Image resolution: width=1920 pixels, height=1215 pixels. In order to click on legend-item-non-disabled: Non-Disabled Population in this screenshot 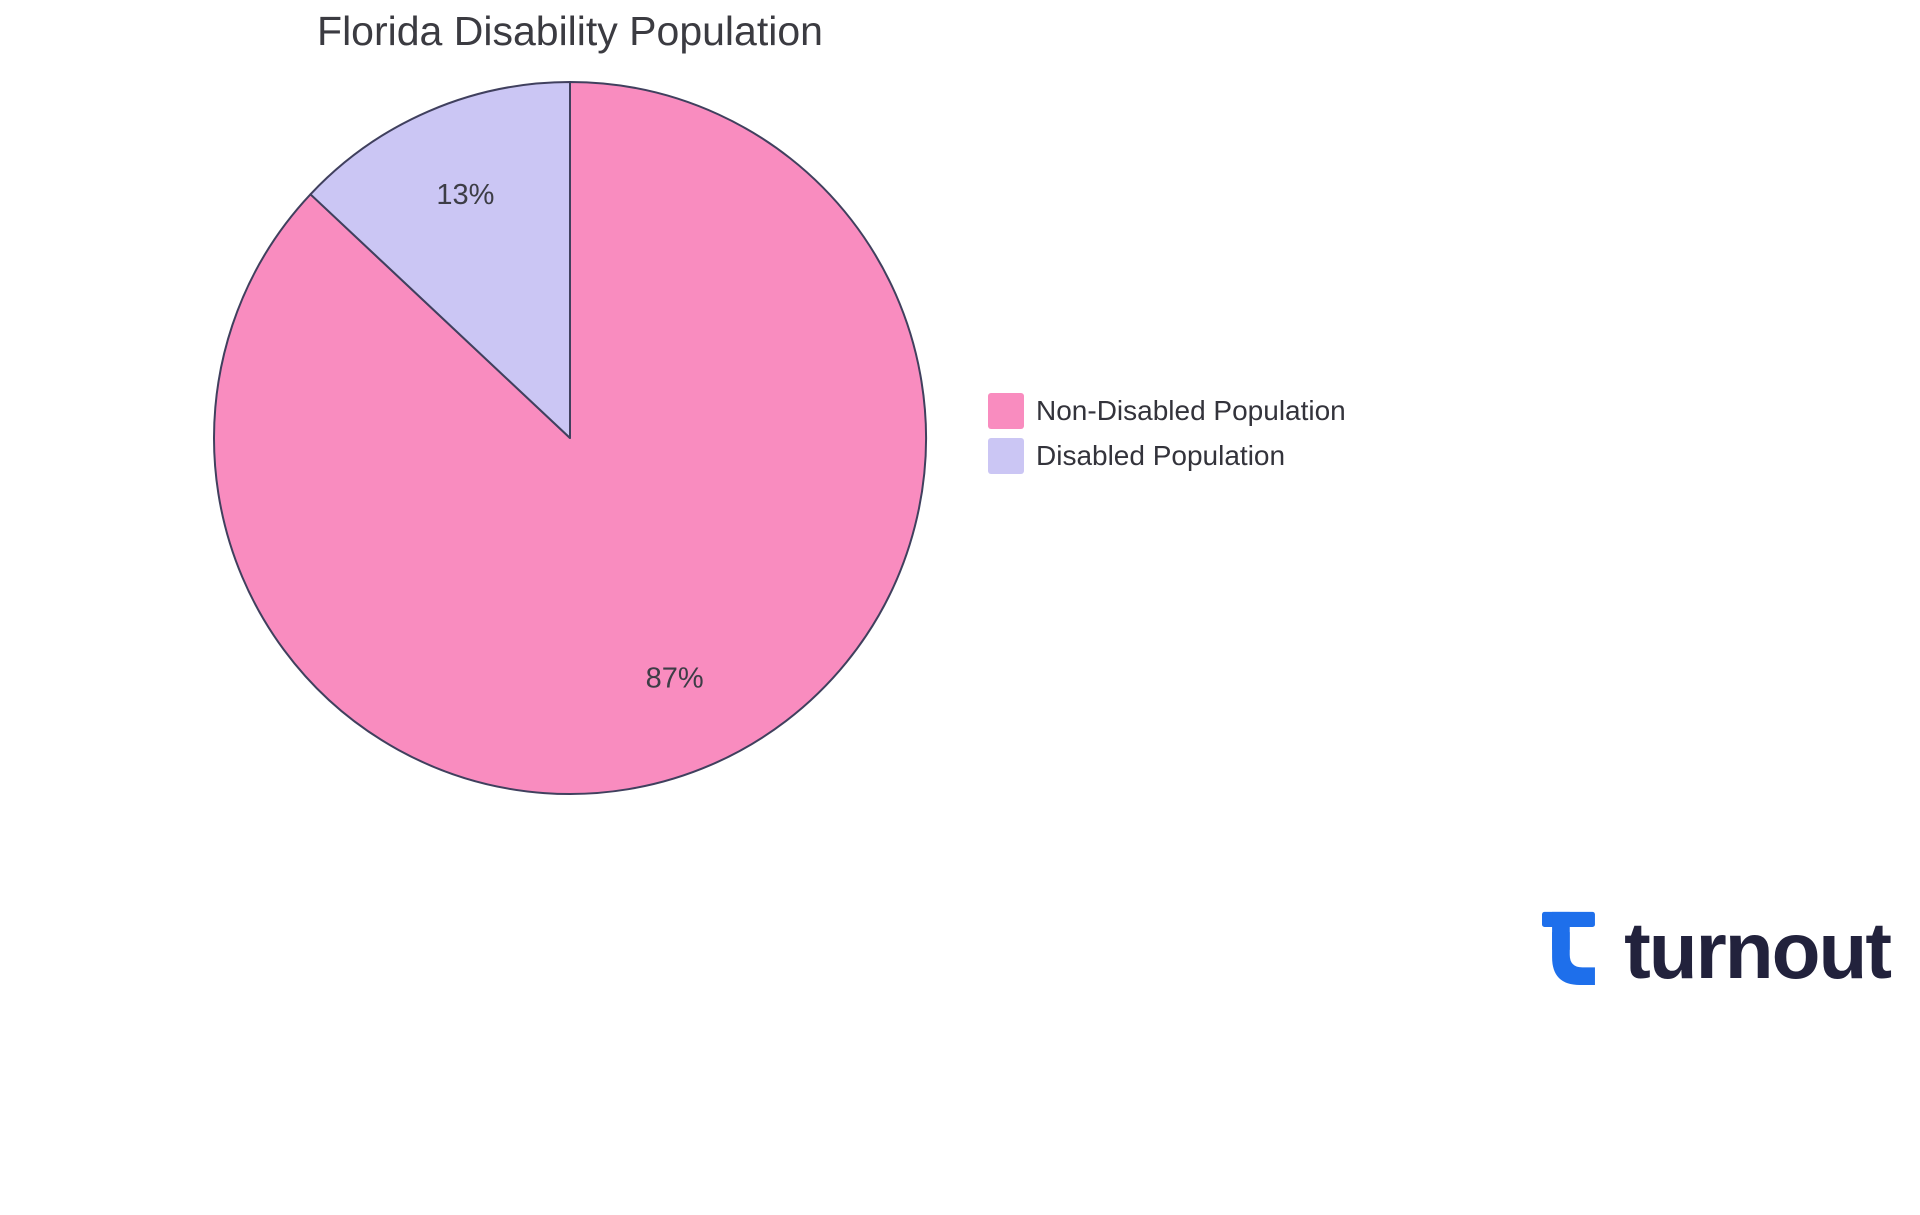, I will do `click(1167, 411)`.